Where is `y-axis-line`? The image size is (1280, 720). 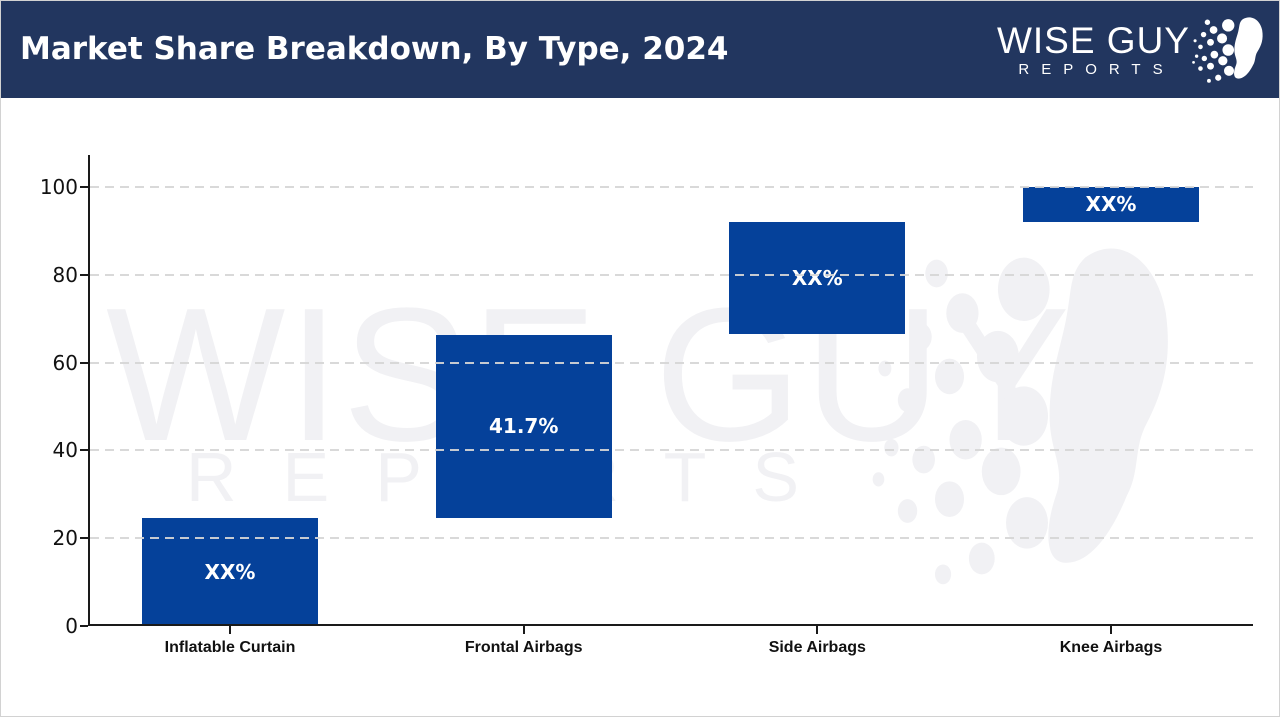
y-axis-line is located at coordinates (89, 390).